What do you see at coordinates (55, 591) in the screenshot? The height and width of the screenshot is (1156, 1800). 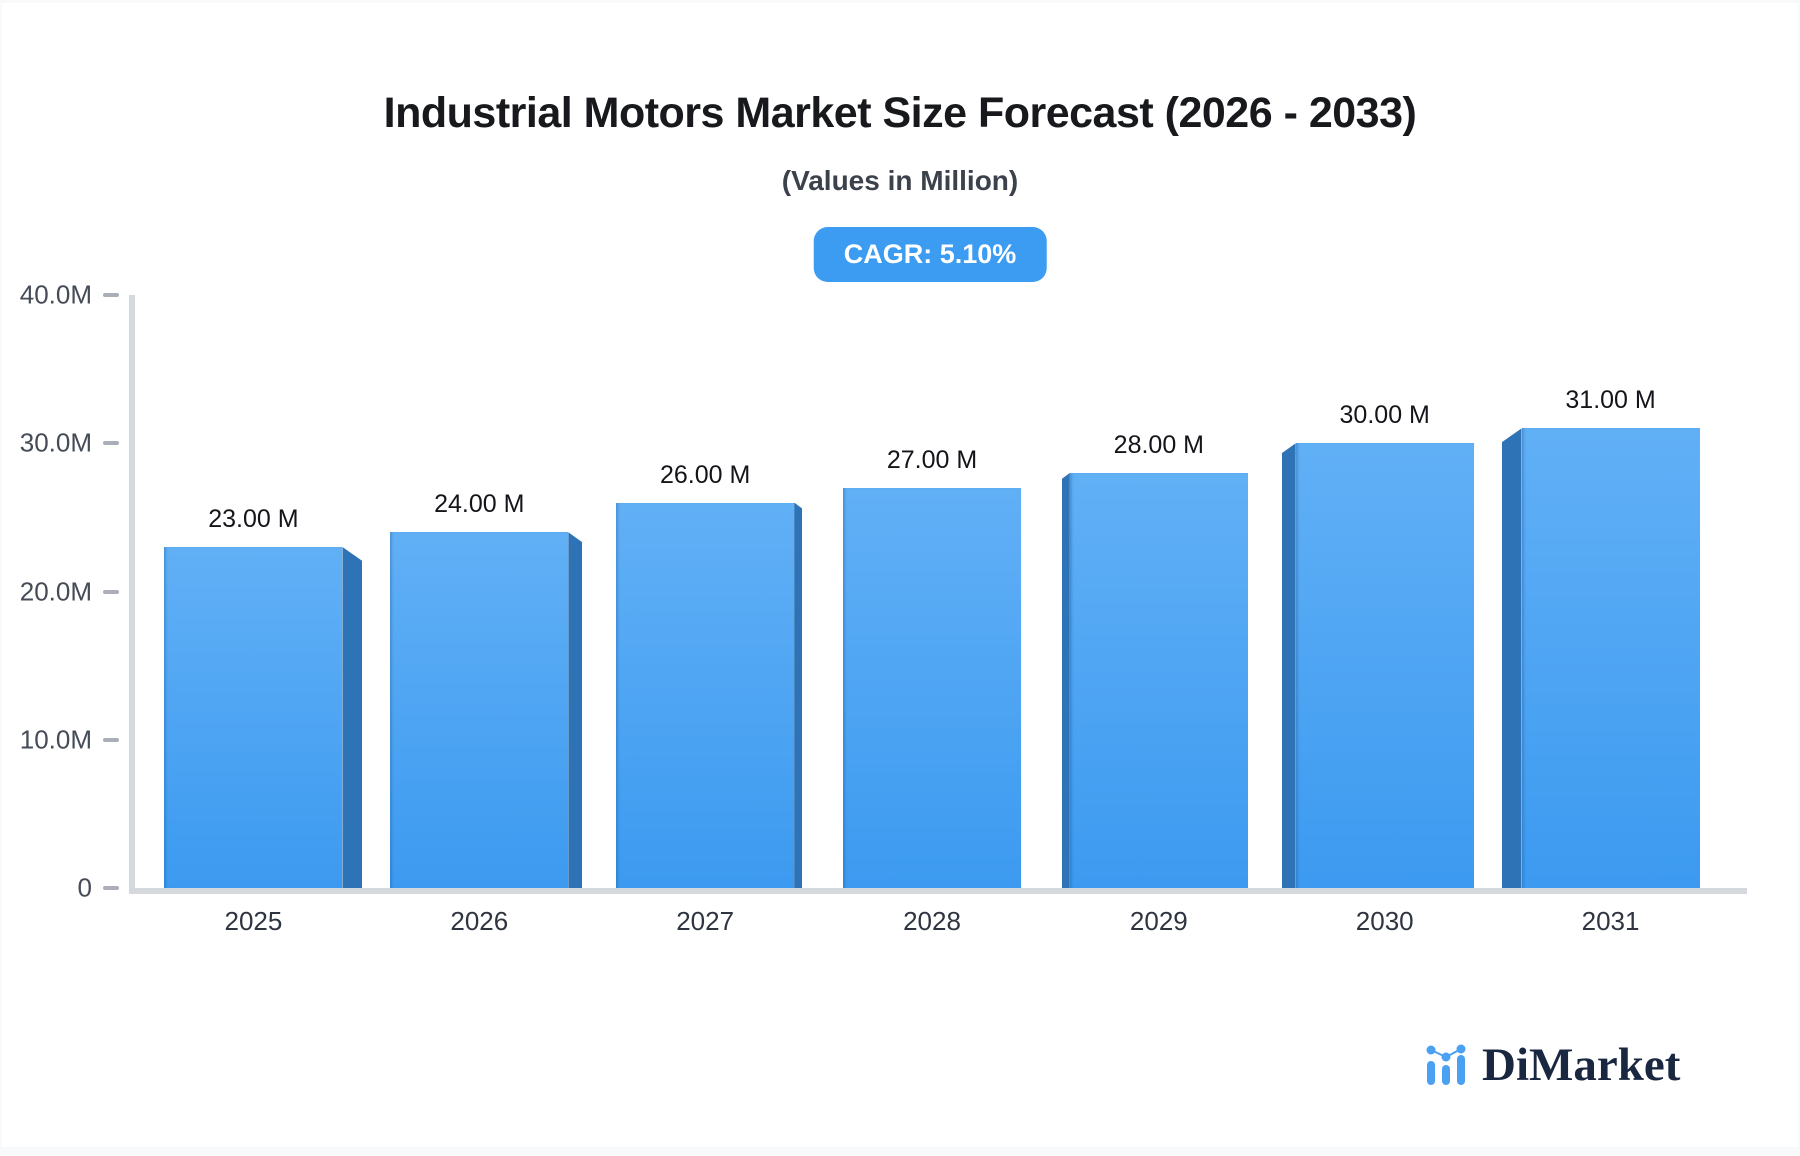 I see `y-tick-label: 20.0M` at bounding box center [55, 591].